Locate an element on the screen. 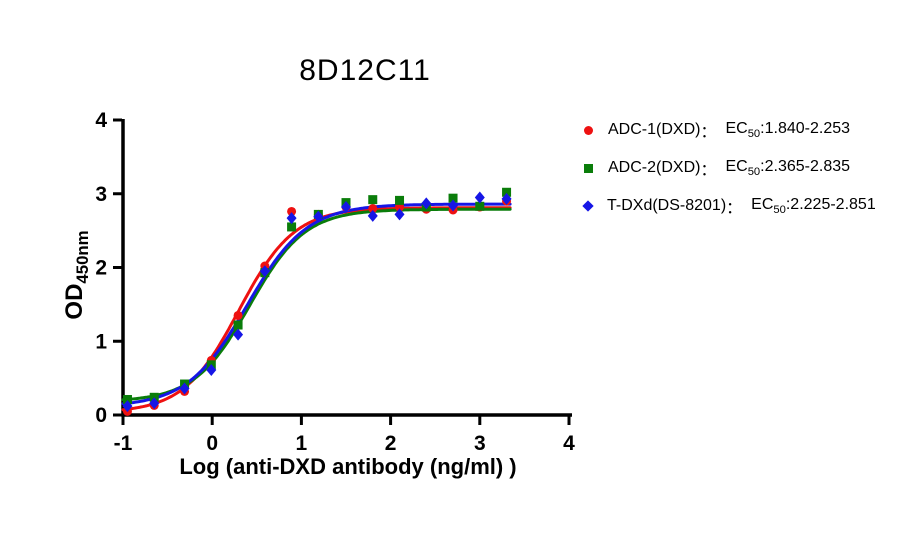 The height and width of the screenshot is (560, 912). legend-item-tdxd: T-DXd(DS-8201)： EC50:2.225-2.851 is located at coordinates (729, 206).